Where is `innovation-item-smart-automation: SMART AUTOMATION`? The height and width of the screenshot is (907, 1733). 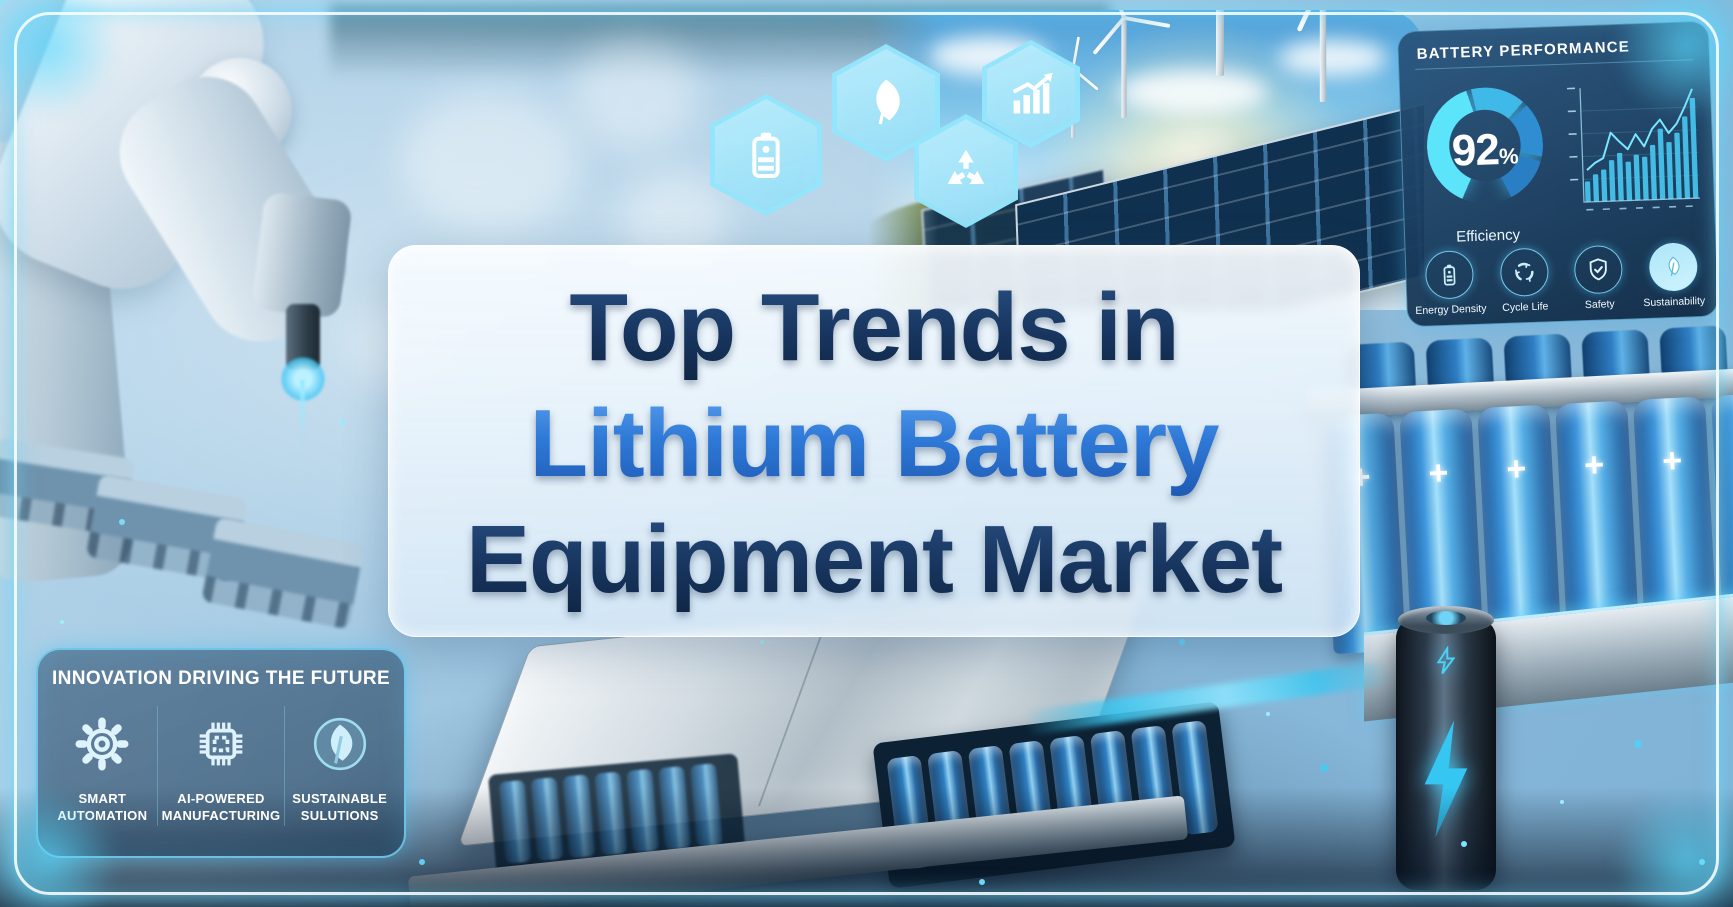
innovation-item-smart-automation: SMART AUTOMATION is located at coordinates (102, 766).